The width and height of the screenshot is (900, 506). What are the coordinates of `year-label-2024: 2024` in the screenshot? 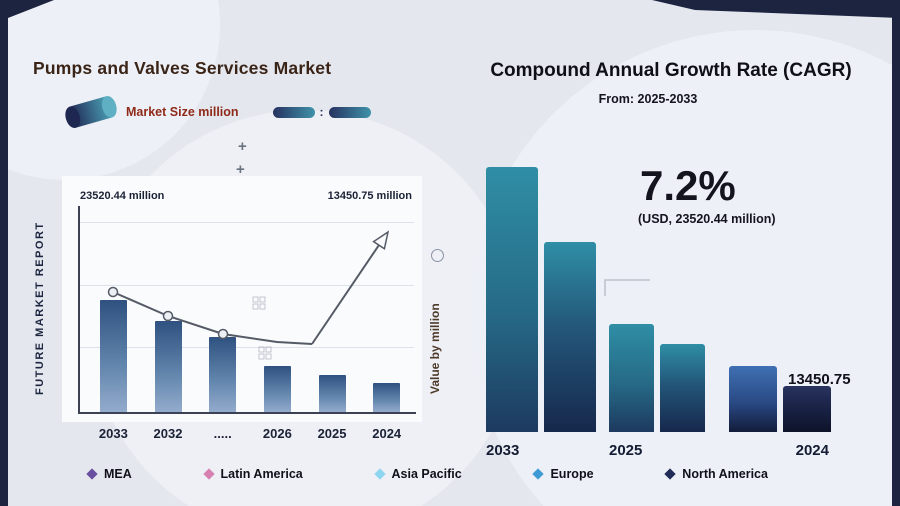 It's located at (812, 450).